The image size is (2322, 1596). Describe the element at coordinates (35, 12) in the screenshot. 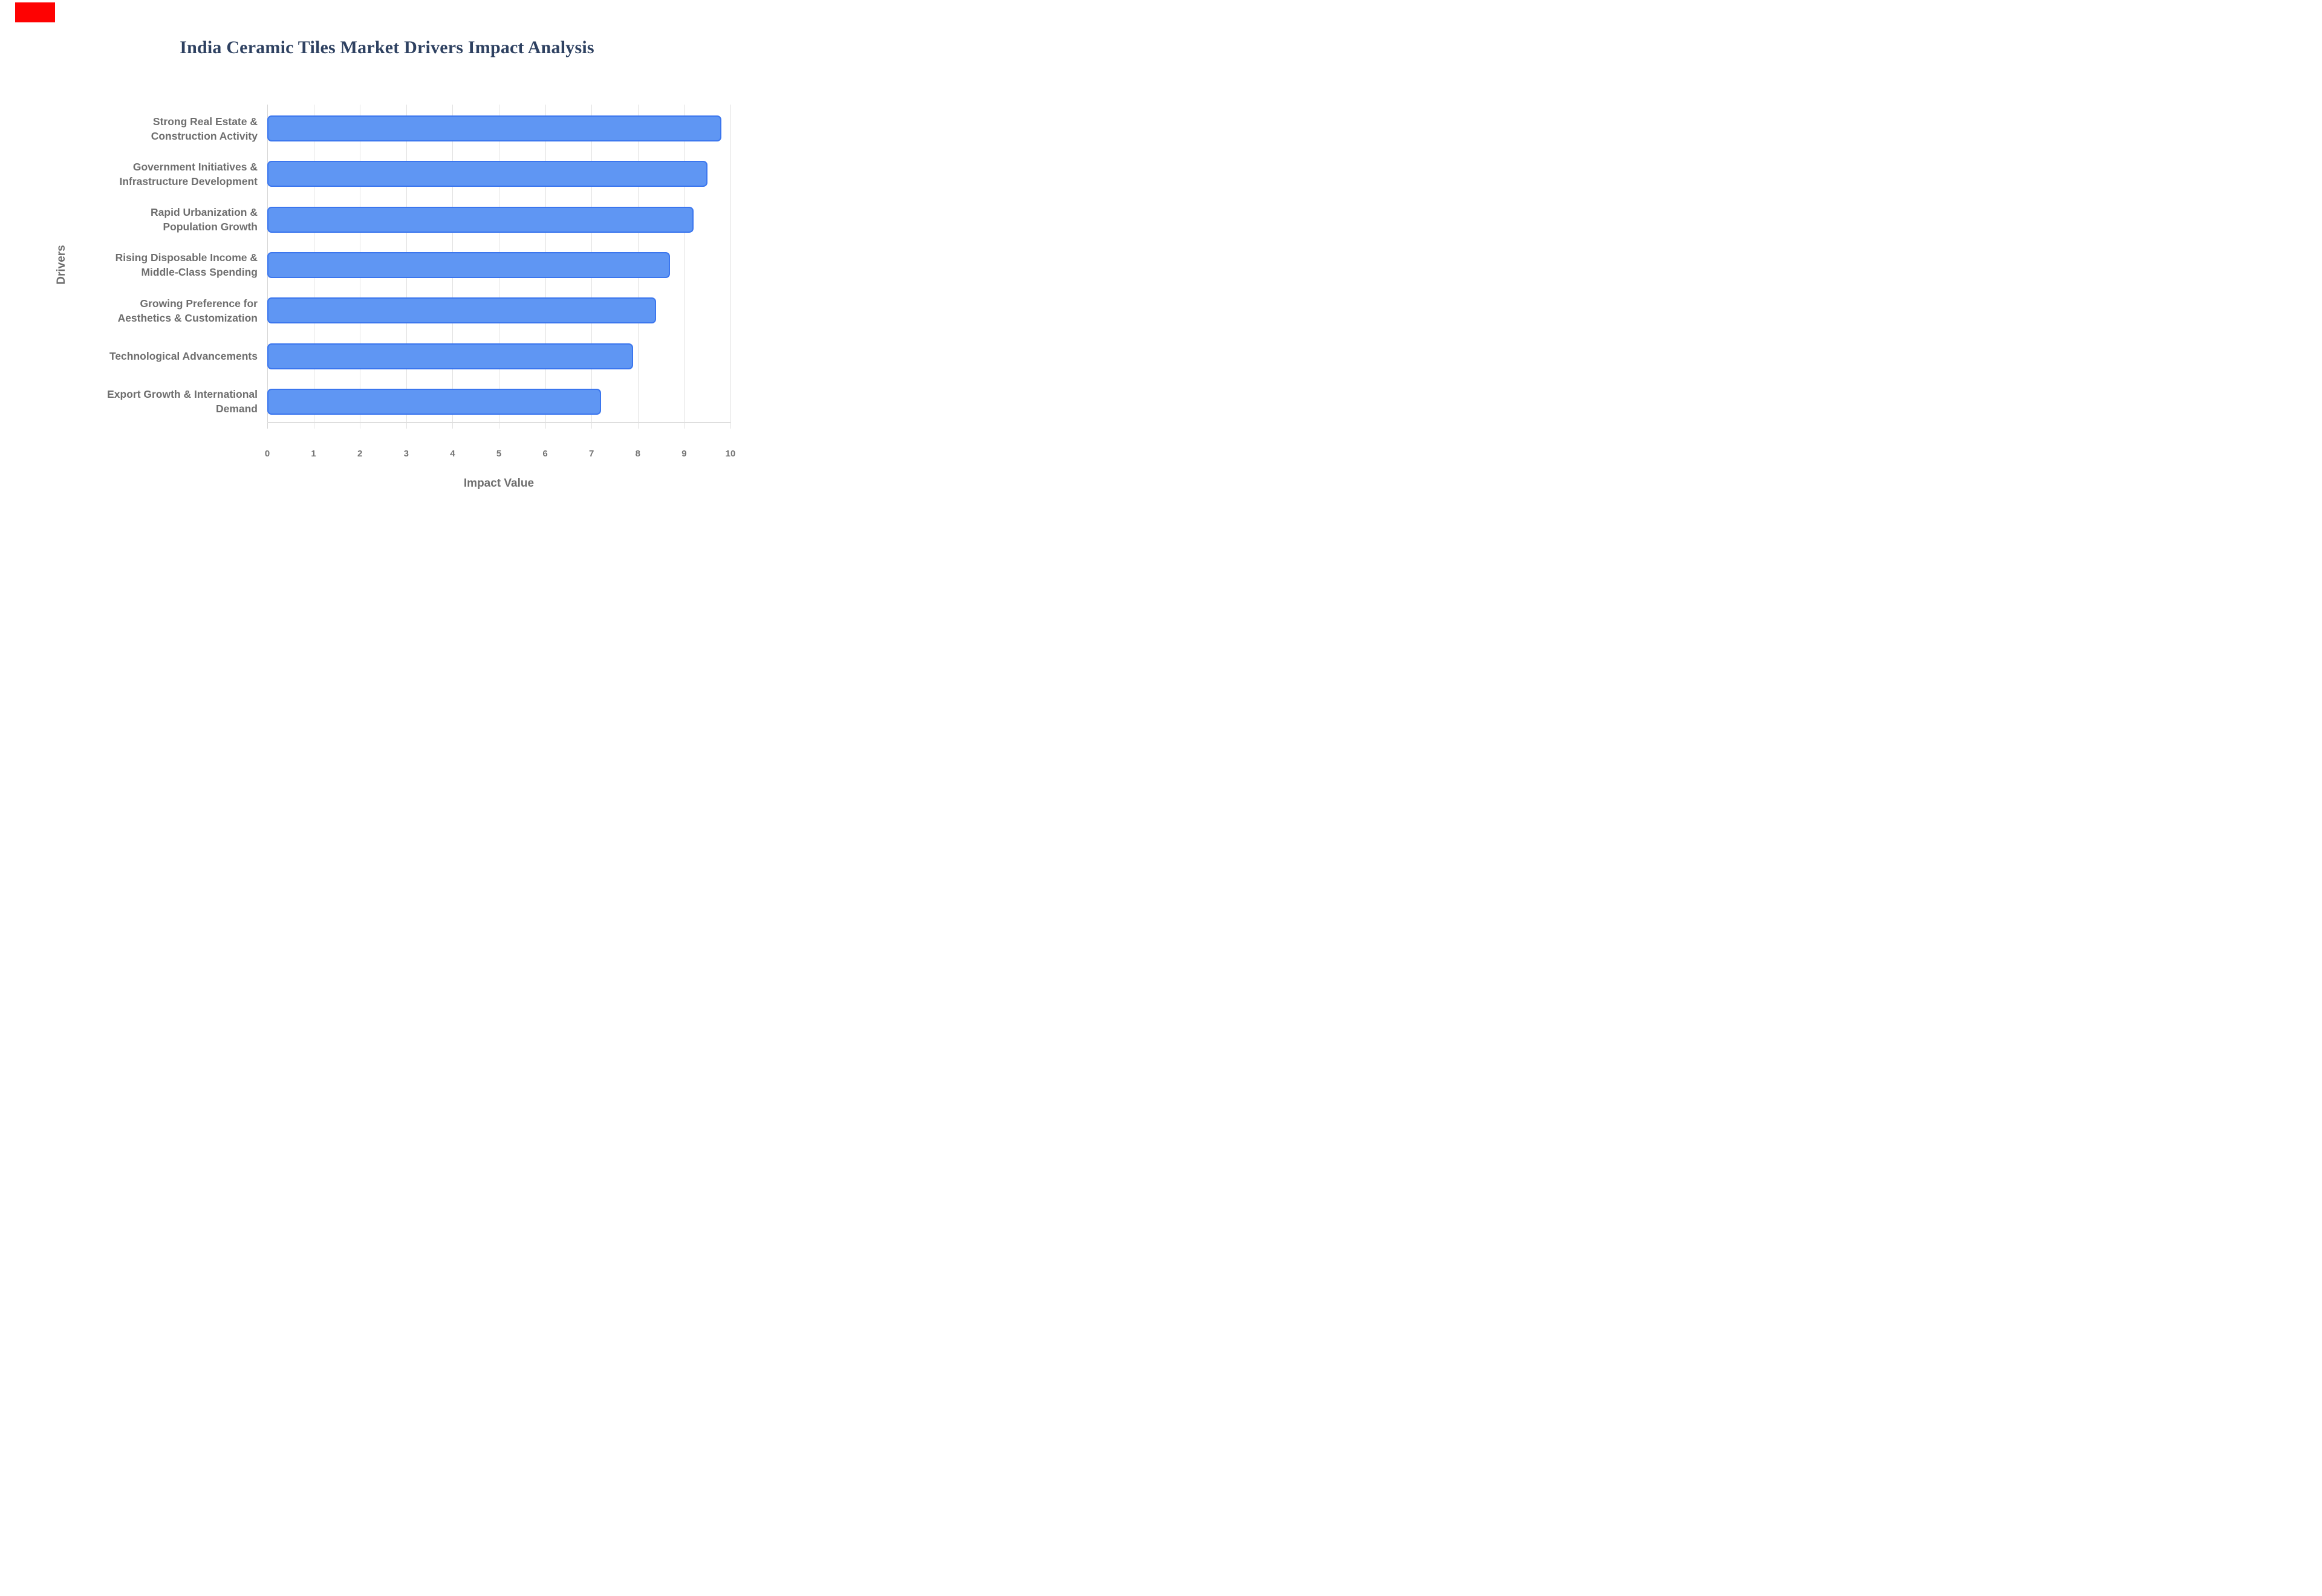

I see `red-marker` at that location.